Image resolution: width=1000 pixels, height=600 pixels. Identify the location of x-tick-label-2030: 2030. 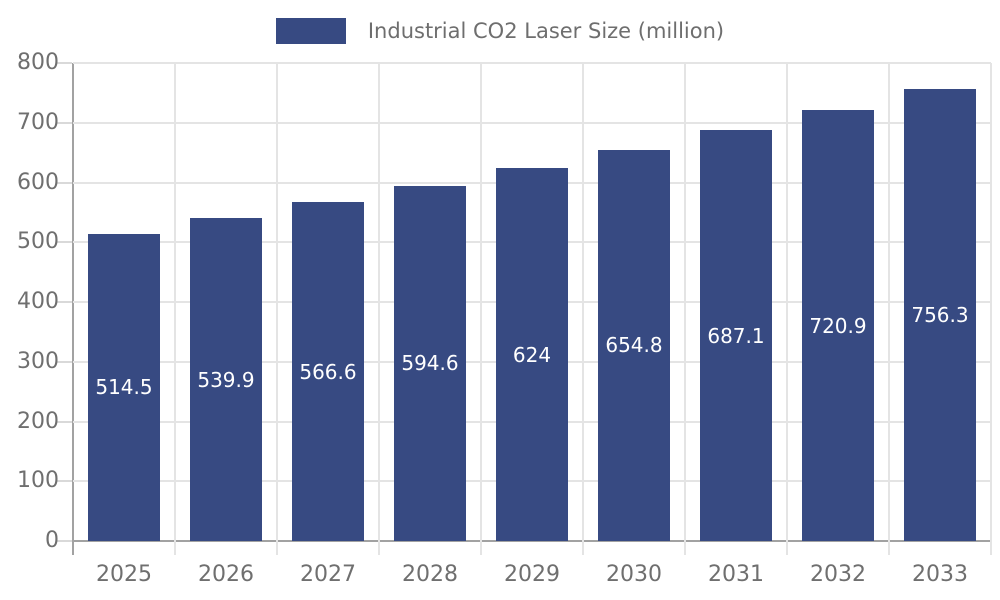
(634, 574).